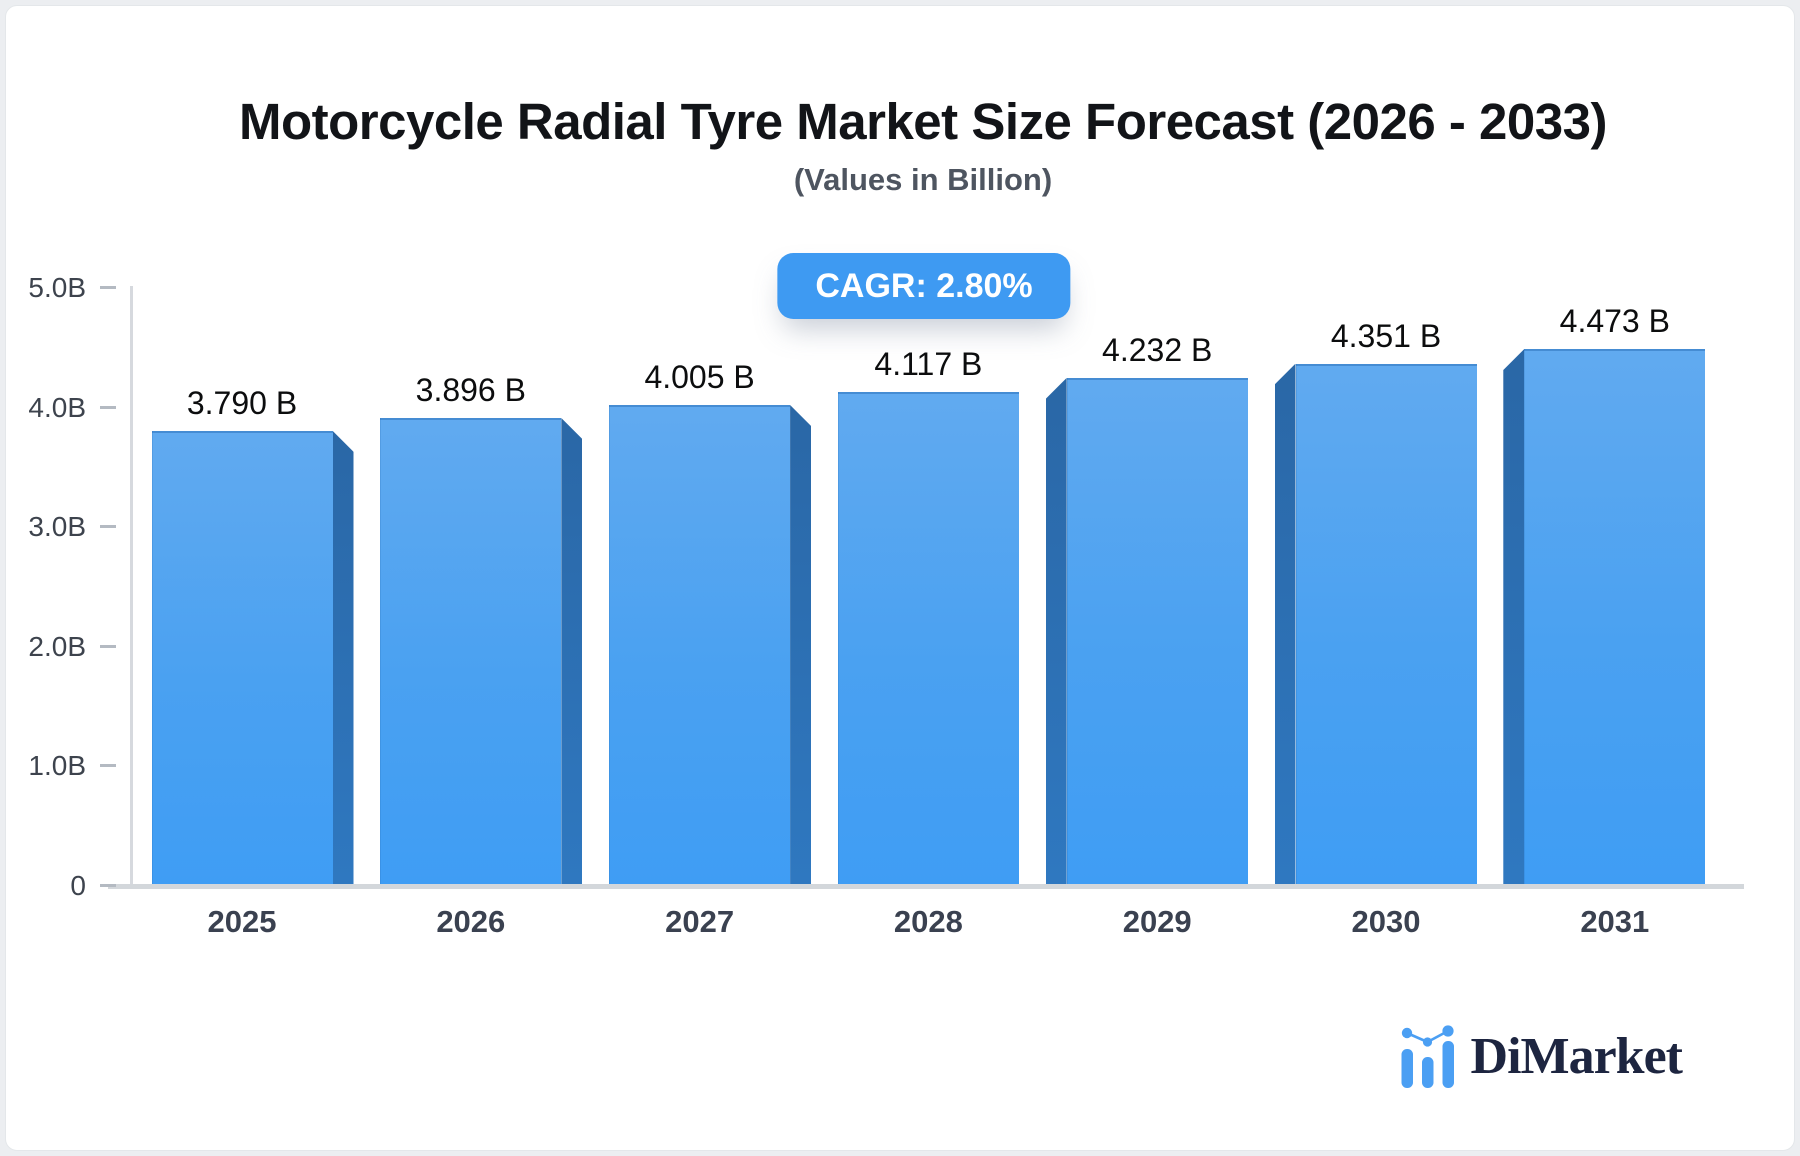 The image size is (1800, 1156). Describe the element at coordinates (699, 377) in the screenshot. I see `bar-value-label: 4.005 B` at that location.